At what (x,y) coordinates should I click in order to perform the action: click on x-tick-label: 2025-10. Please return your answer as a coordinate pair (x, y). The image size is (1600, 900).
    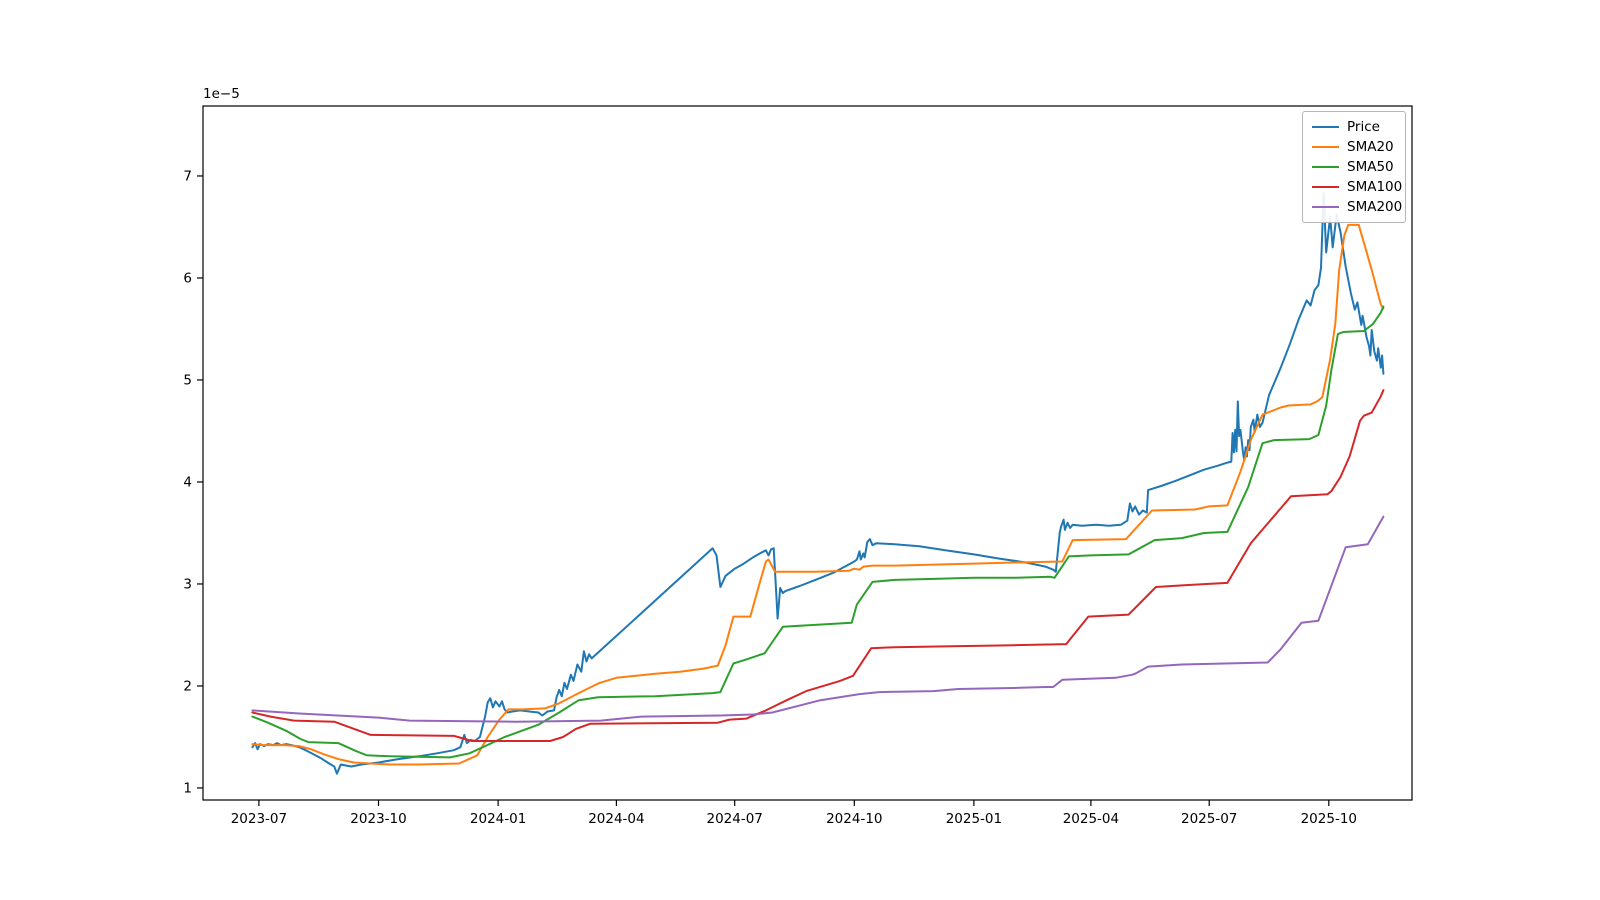
    Looking at the image, I should click on (1329, 819).